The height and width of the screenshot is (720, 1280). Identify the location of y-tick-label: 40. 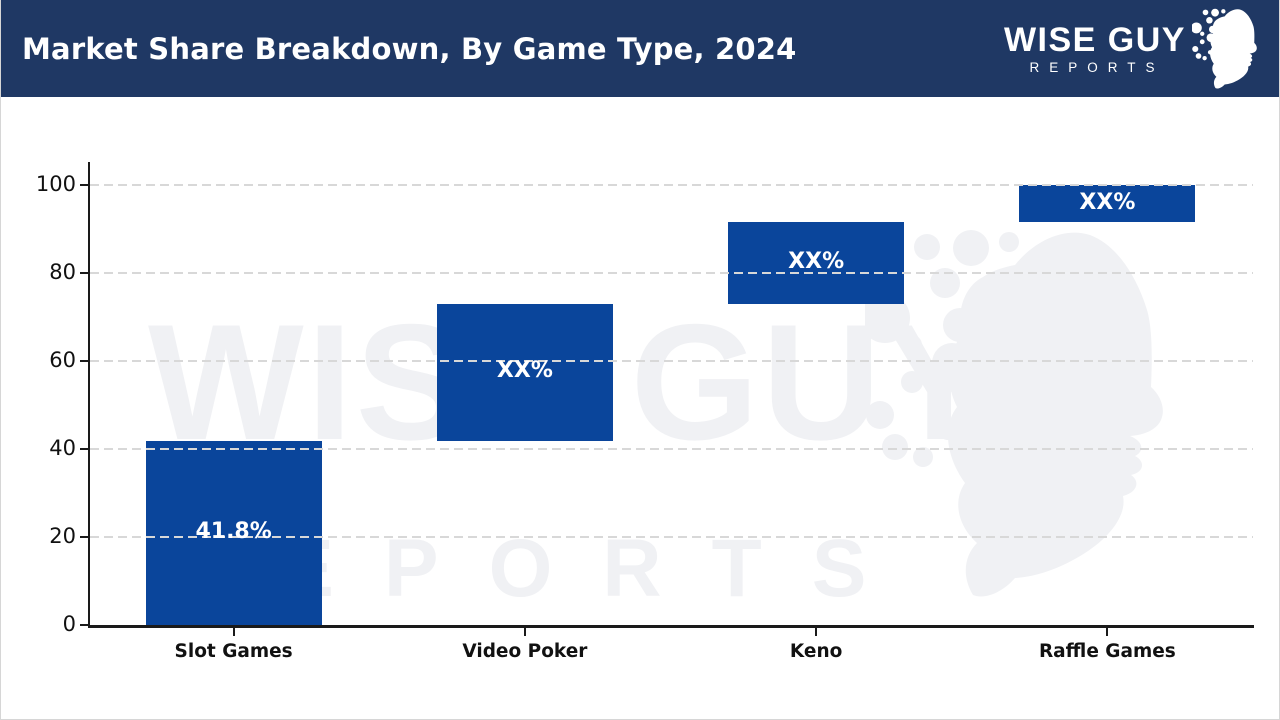
(62, 448).